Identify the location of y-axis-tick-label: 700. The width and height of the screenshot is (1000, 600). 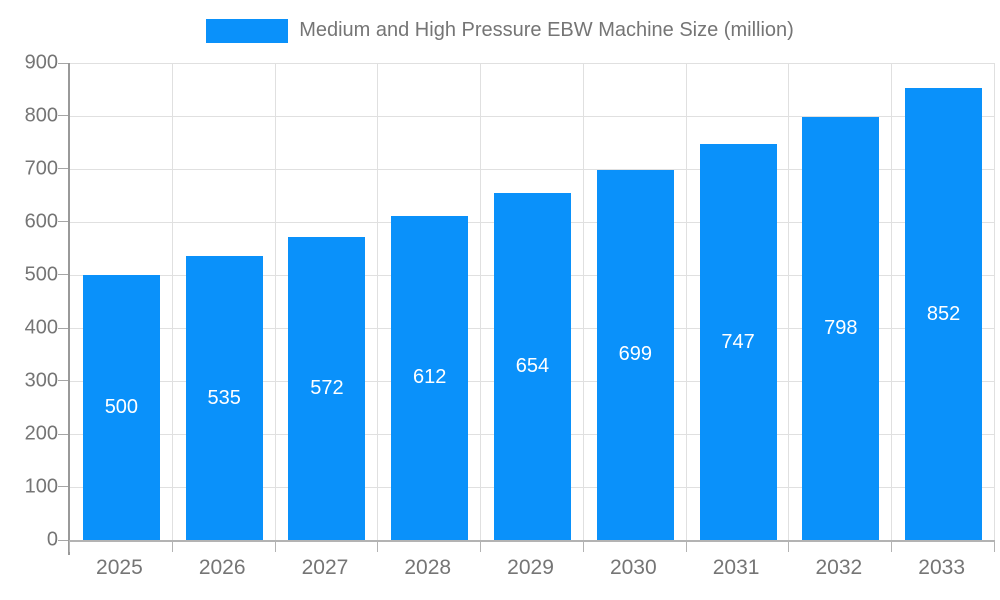
(41, 168).